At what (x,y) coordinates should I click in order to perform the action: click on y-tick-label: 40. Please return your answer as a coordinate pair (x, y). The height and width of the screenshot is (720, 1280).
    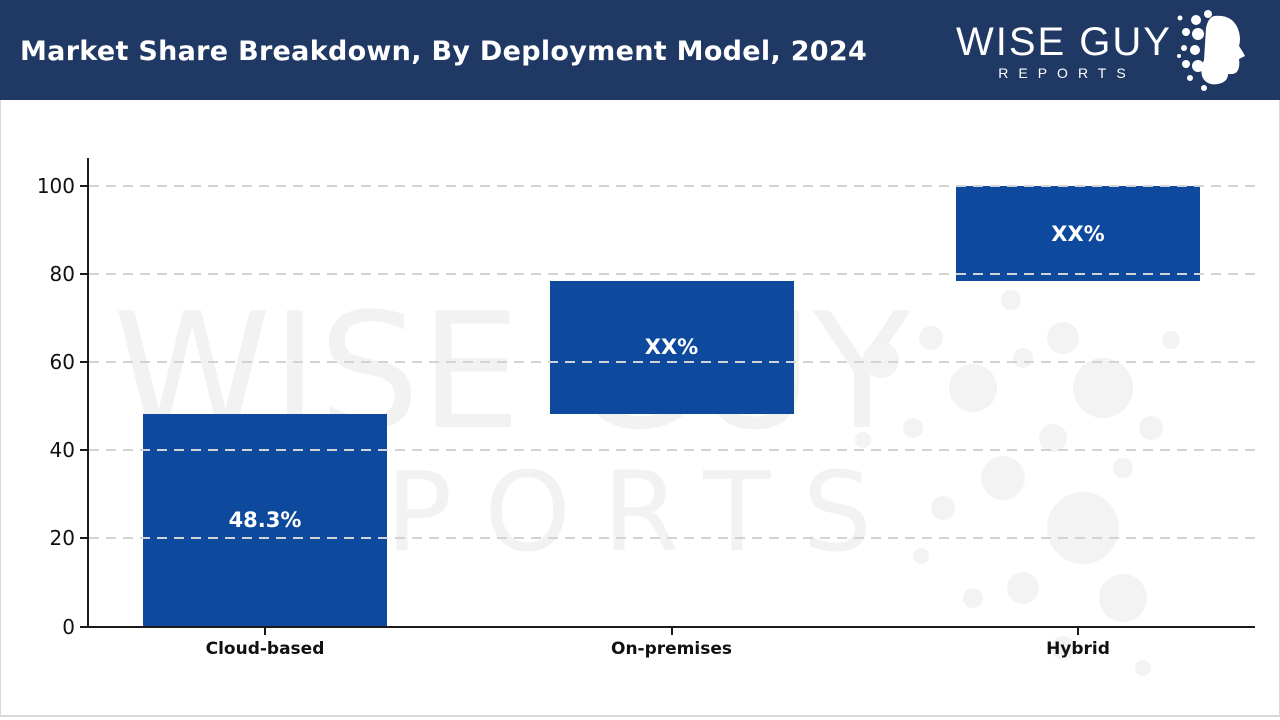
    Looking at the image, I should click on (62, 450).